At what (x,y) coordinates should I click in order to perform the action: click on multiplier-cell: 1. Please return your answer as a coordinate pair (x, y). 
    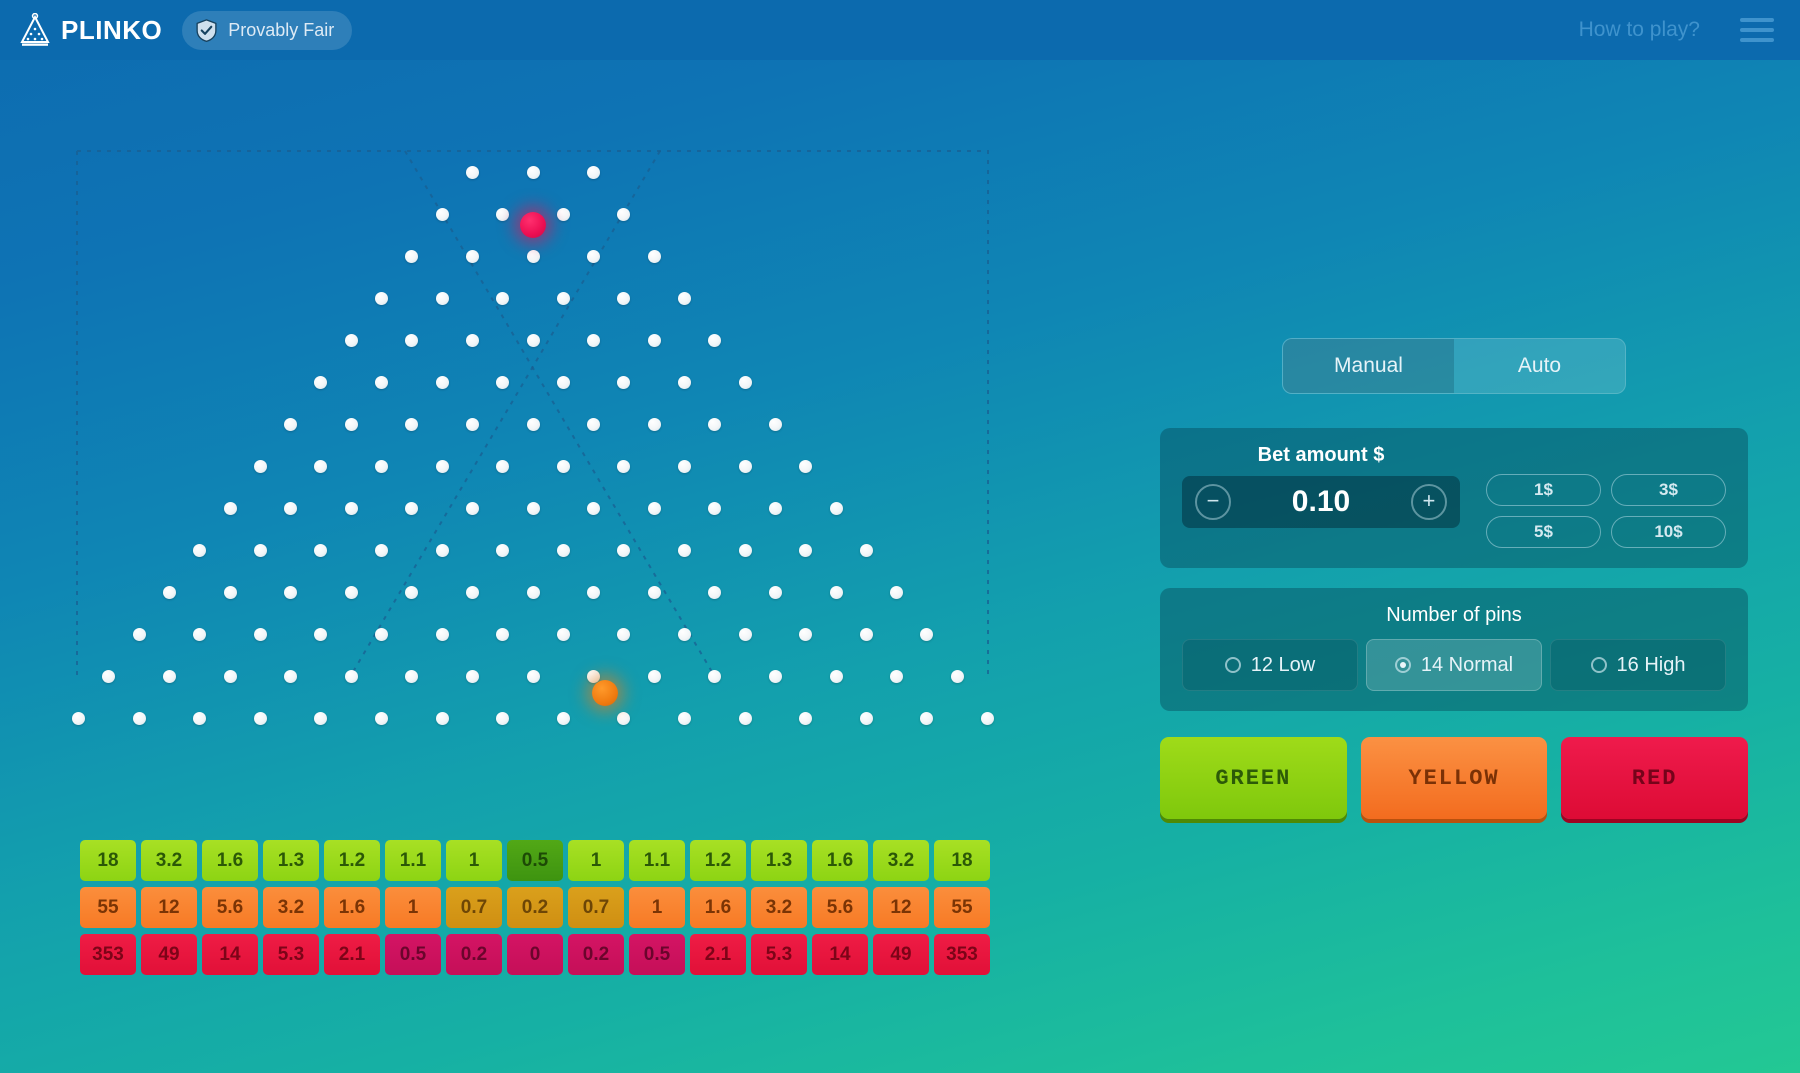
    Looking at the image, I should click on (657, 907).